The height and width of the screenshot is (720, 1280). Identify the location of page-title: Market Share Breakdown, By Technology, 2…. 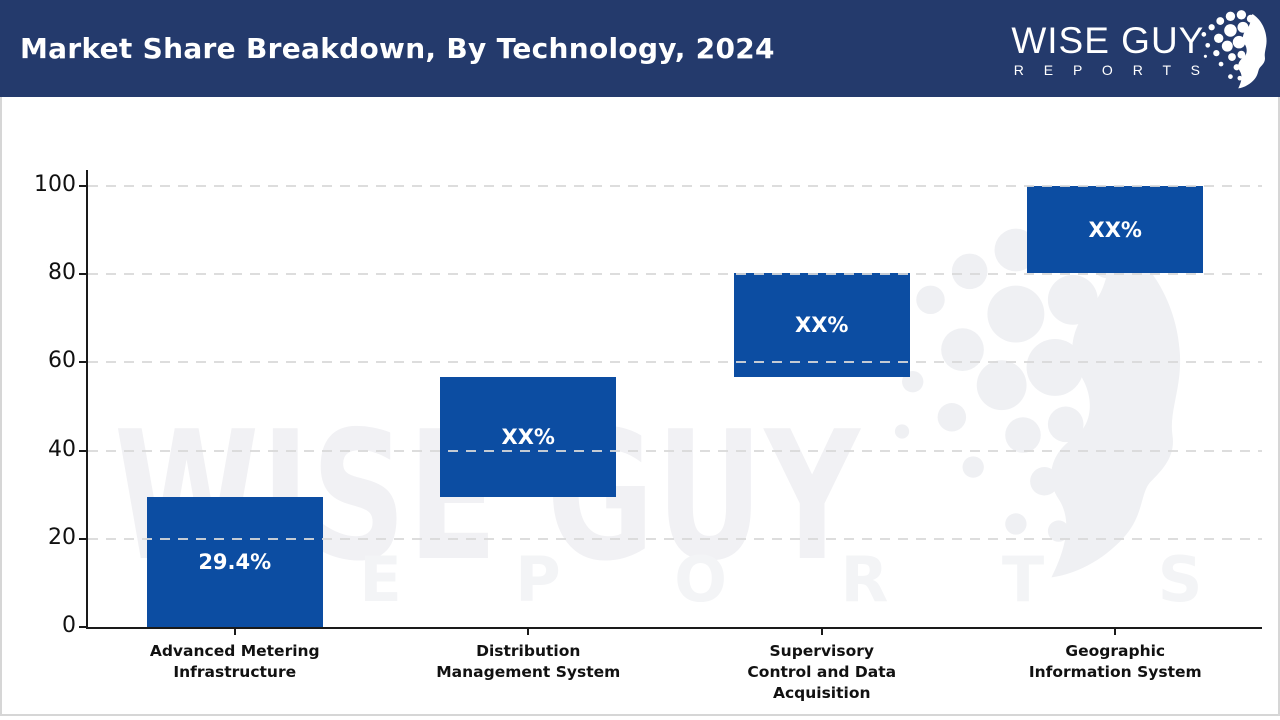
(397, 48).